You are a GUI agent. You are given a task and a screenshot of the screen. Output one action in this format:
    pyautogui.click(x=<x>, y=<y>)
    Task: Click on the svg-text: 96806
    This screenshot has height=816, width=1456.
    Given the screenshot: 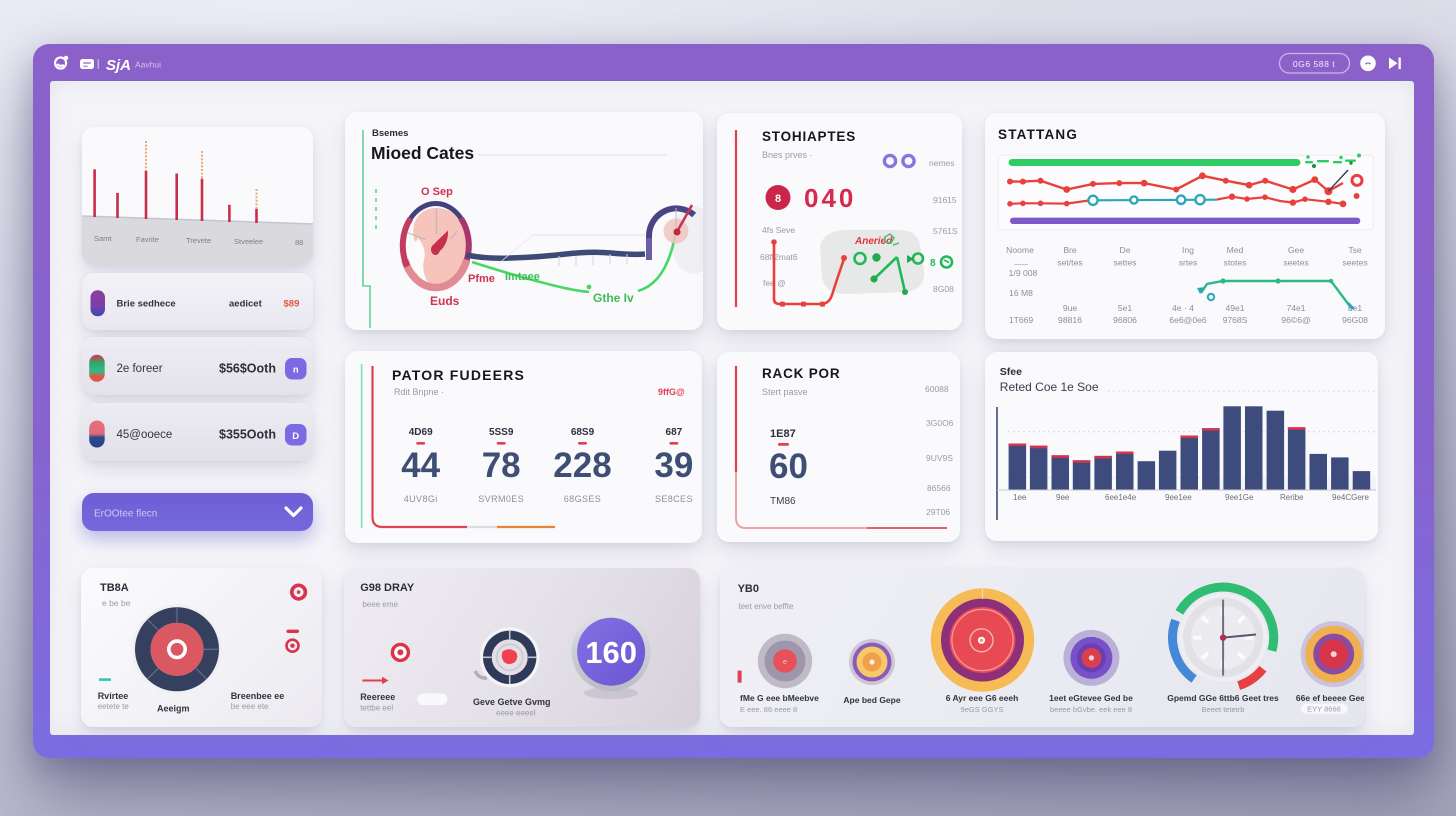 What is the action you would take?
    pyautogui.click(x=1125, y=320)
    